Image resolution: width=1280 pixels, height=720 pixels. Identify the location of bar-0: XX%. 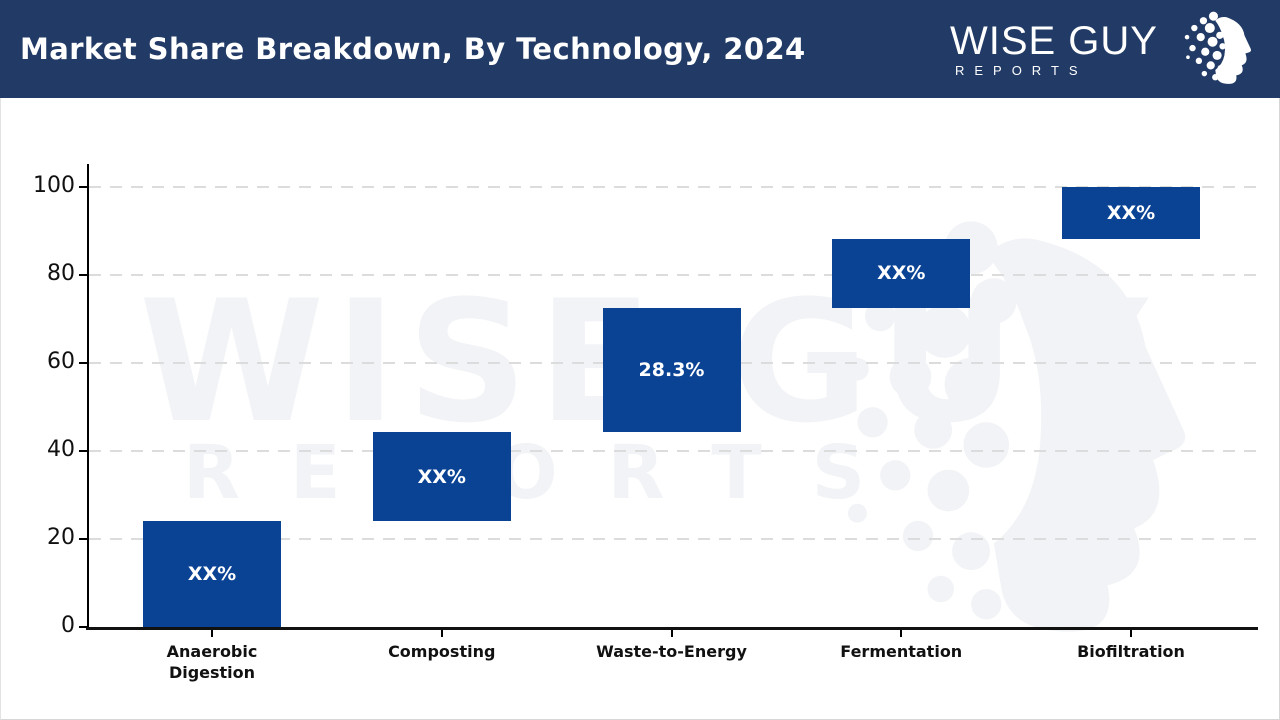
(212, 574).